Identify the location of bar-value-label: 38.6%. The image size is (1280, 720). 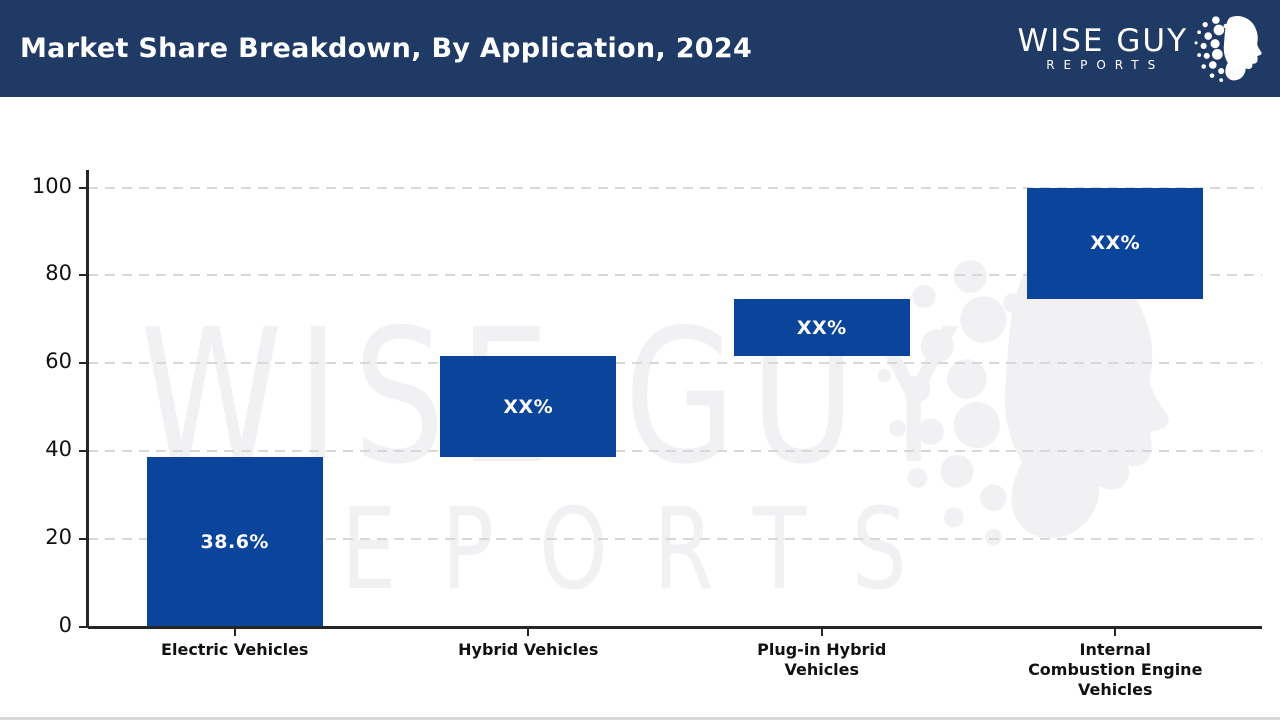
(234, 542).